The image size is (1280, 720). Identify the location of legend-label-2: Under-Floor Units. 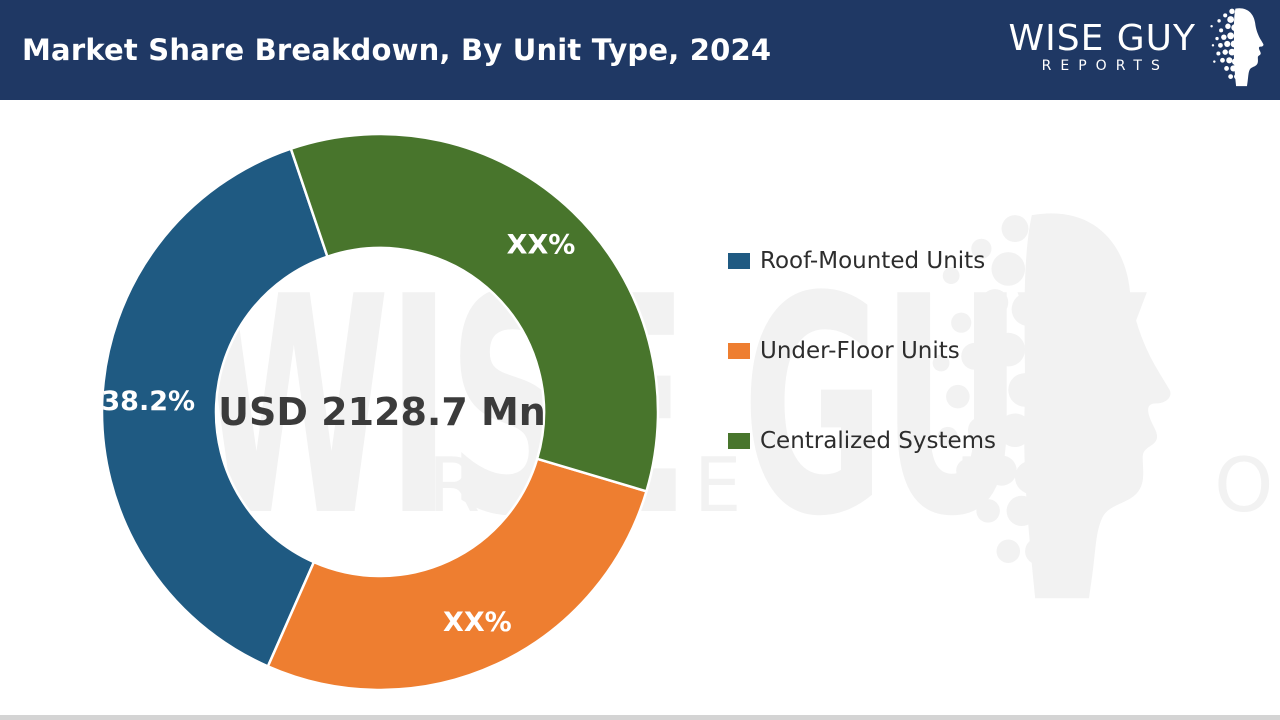
(860, 351).